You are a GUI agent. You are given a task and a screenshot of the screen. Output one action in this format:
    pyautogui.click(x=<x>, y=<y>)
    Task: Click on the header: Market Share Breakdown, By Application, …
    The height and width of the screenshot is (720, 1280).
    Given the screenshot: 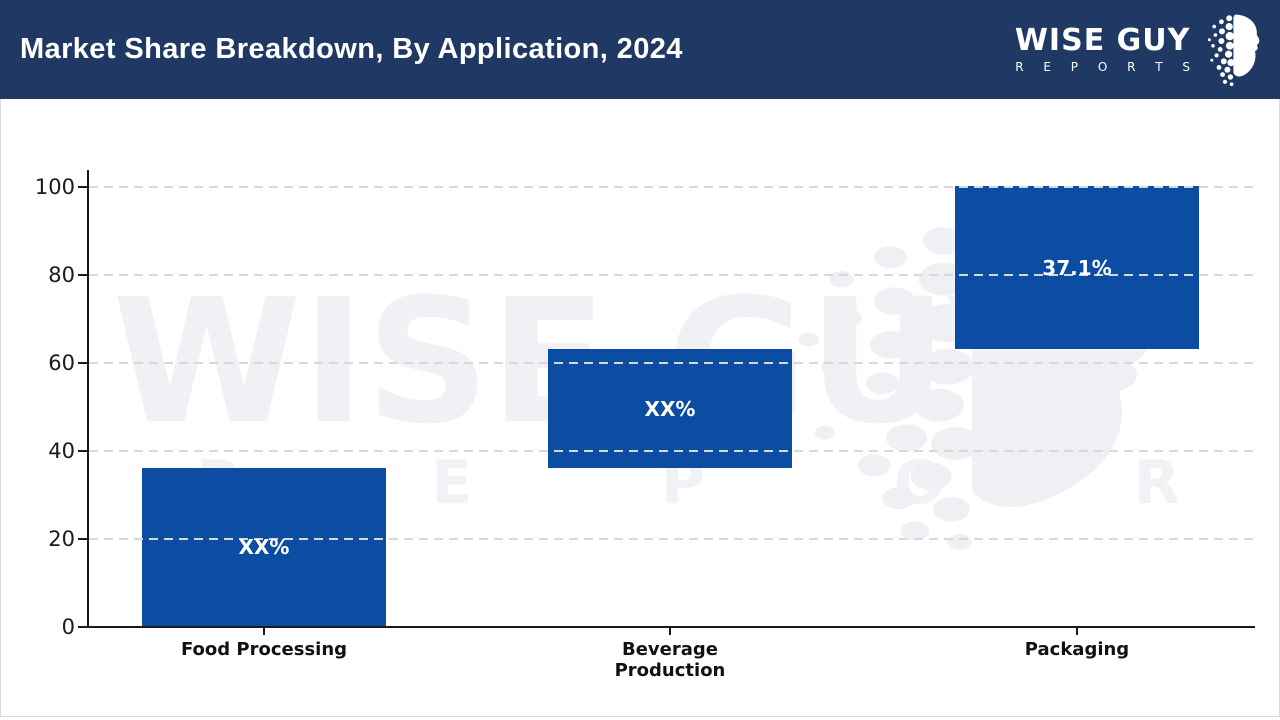 What is the action you would take?
    pyautogui.click(x=640, y=49)
    